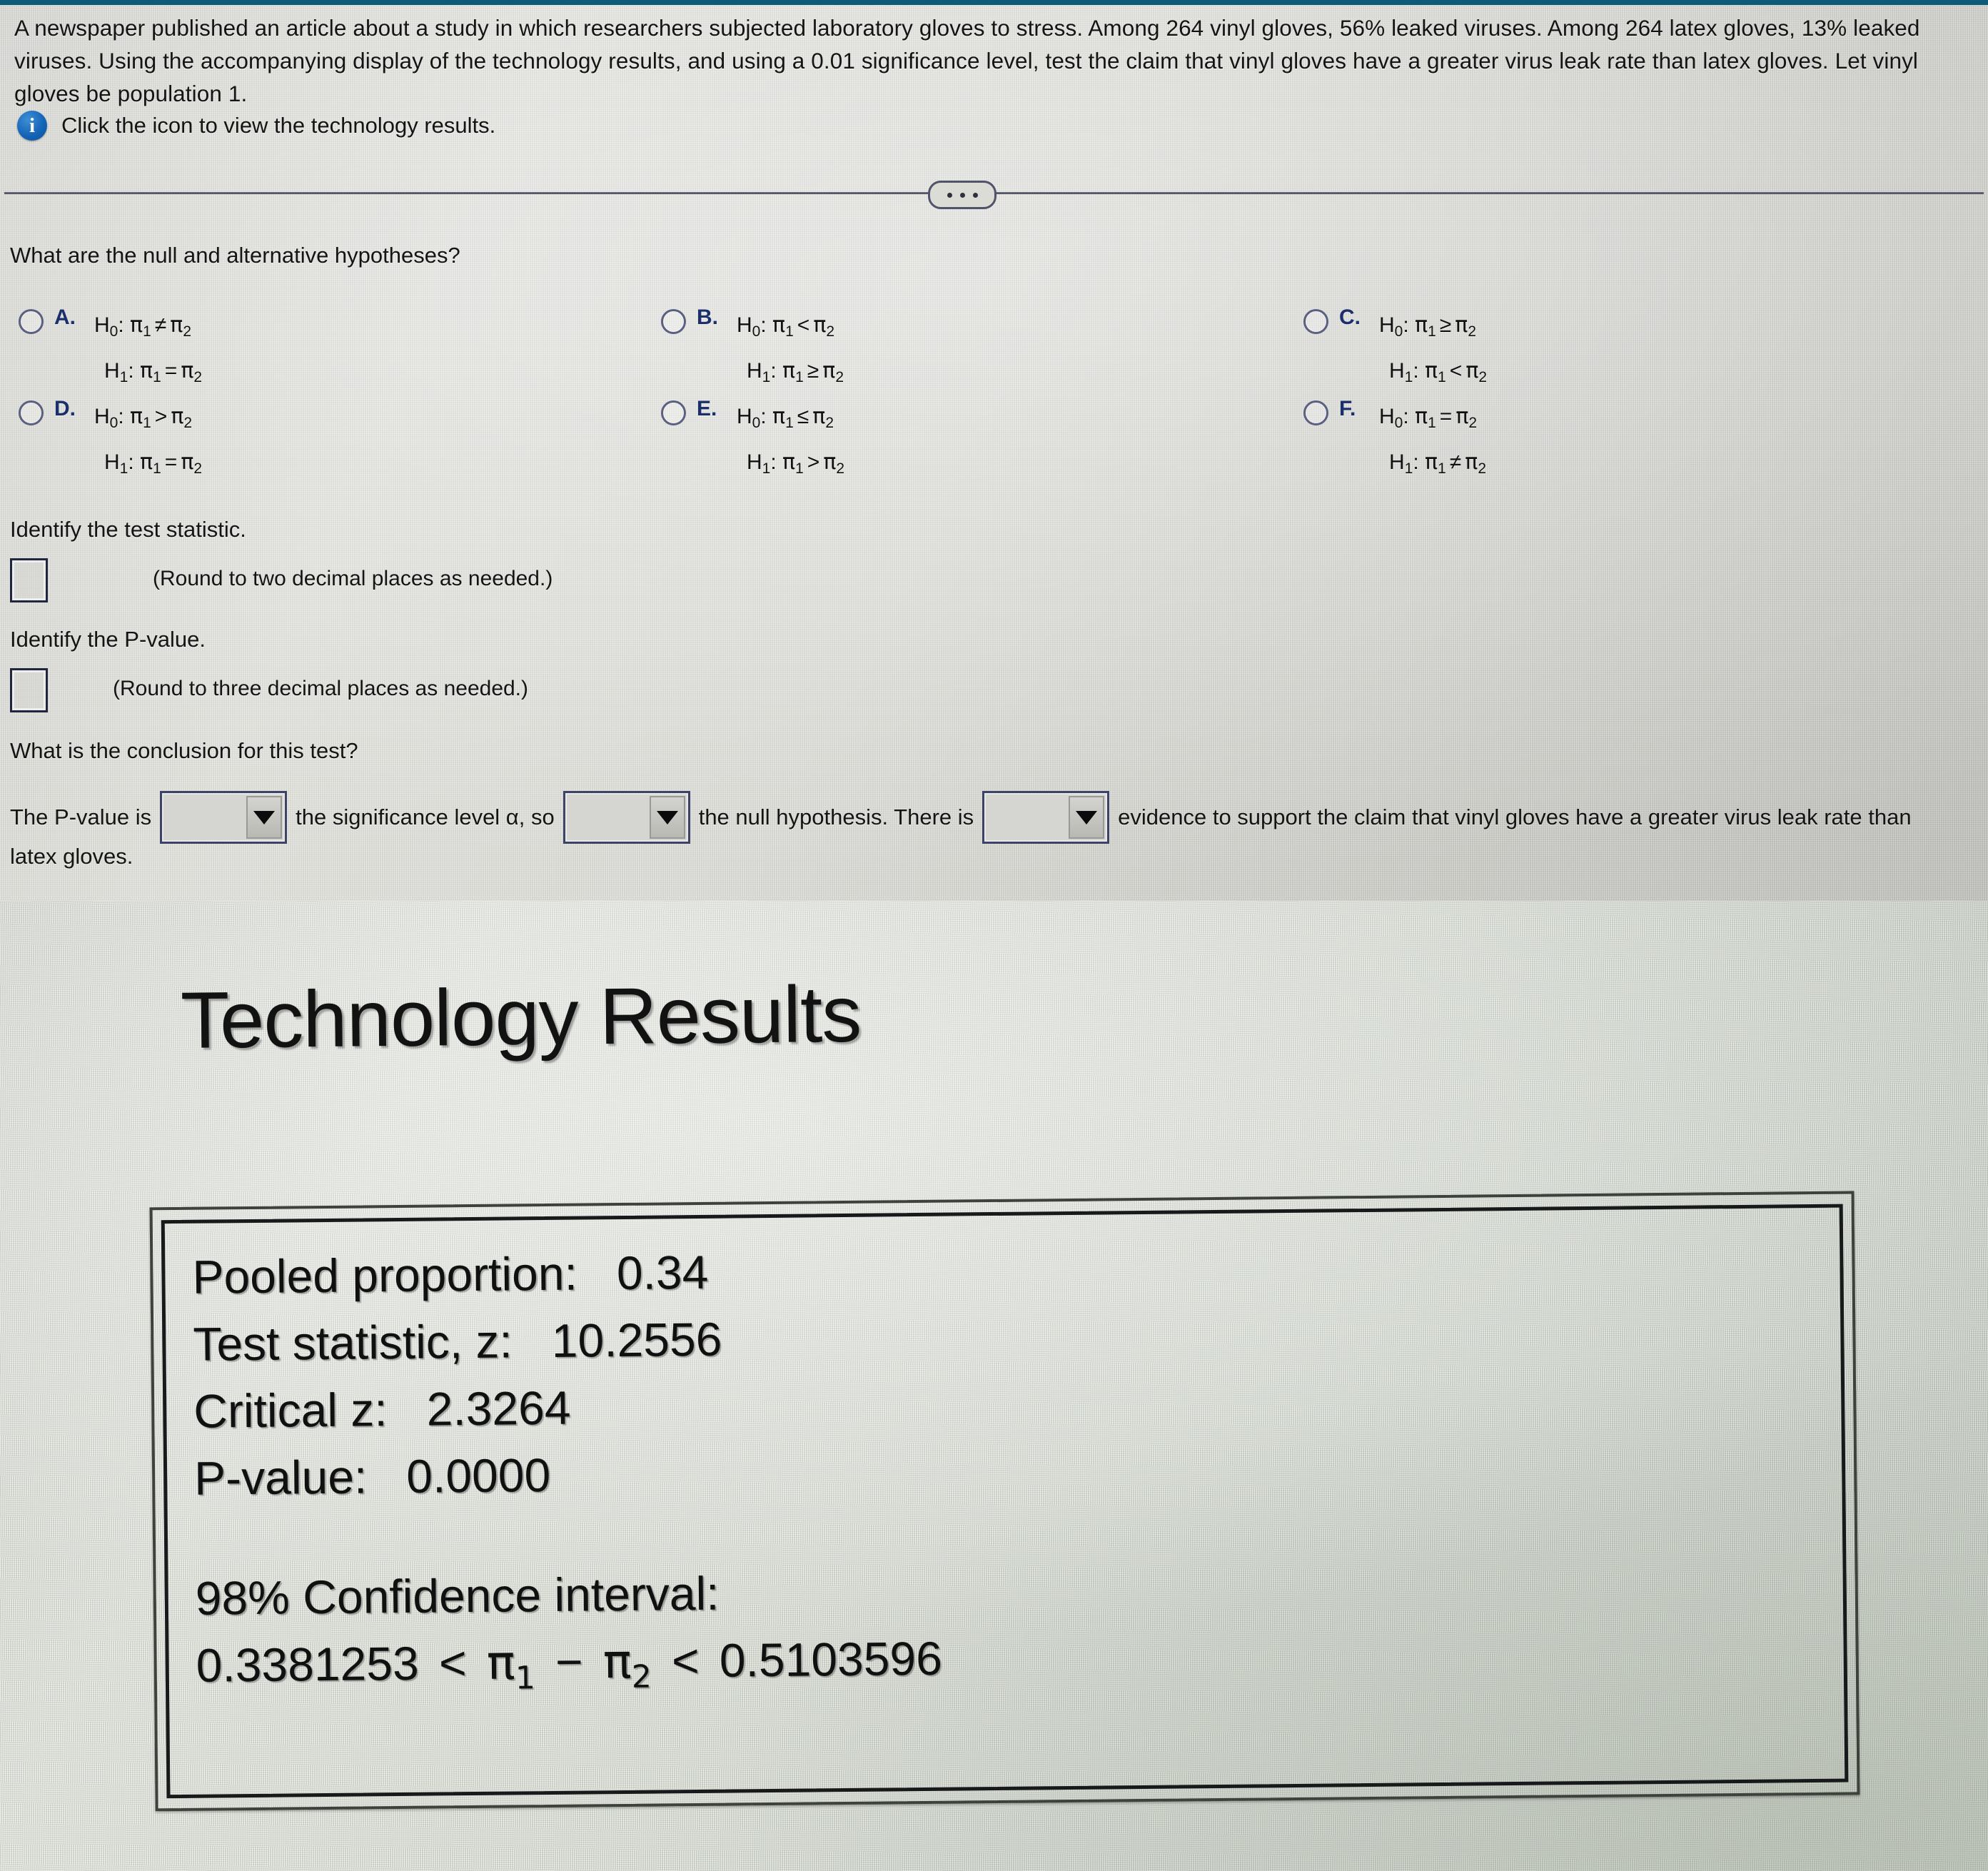 Image resolution: width=1988 pixels, height=1871 pixels. What do you see at coordinates (1315, 412) in the screenshot?
I see `radio-option-f` at bounding box center [1315, 412].